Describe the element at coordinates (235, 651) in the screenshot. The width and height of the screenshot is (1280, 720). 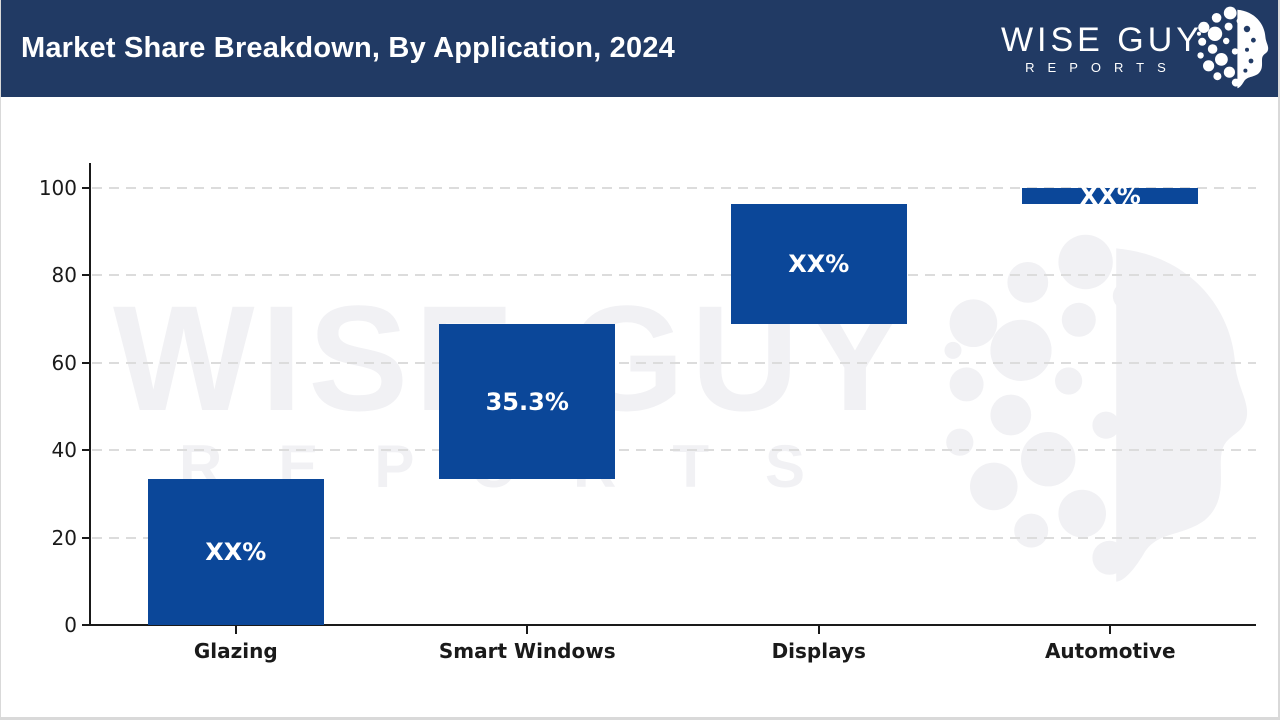
I see `x-category-label: Glazing` at that location.